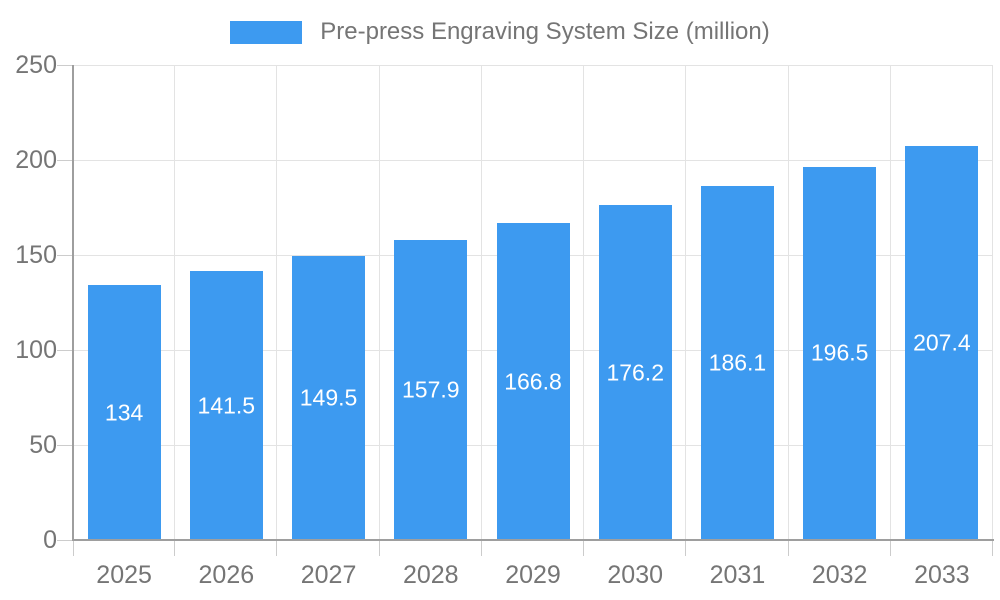 The height and width of the screenshot is (600, 1000). I want to click on y-axis-tick-label: 0, so click(50, 540).